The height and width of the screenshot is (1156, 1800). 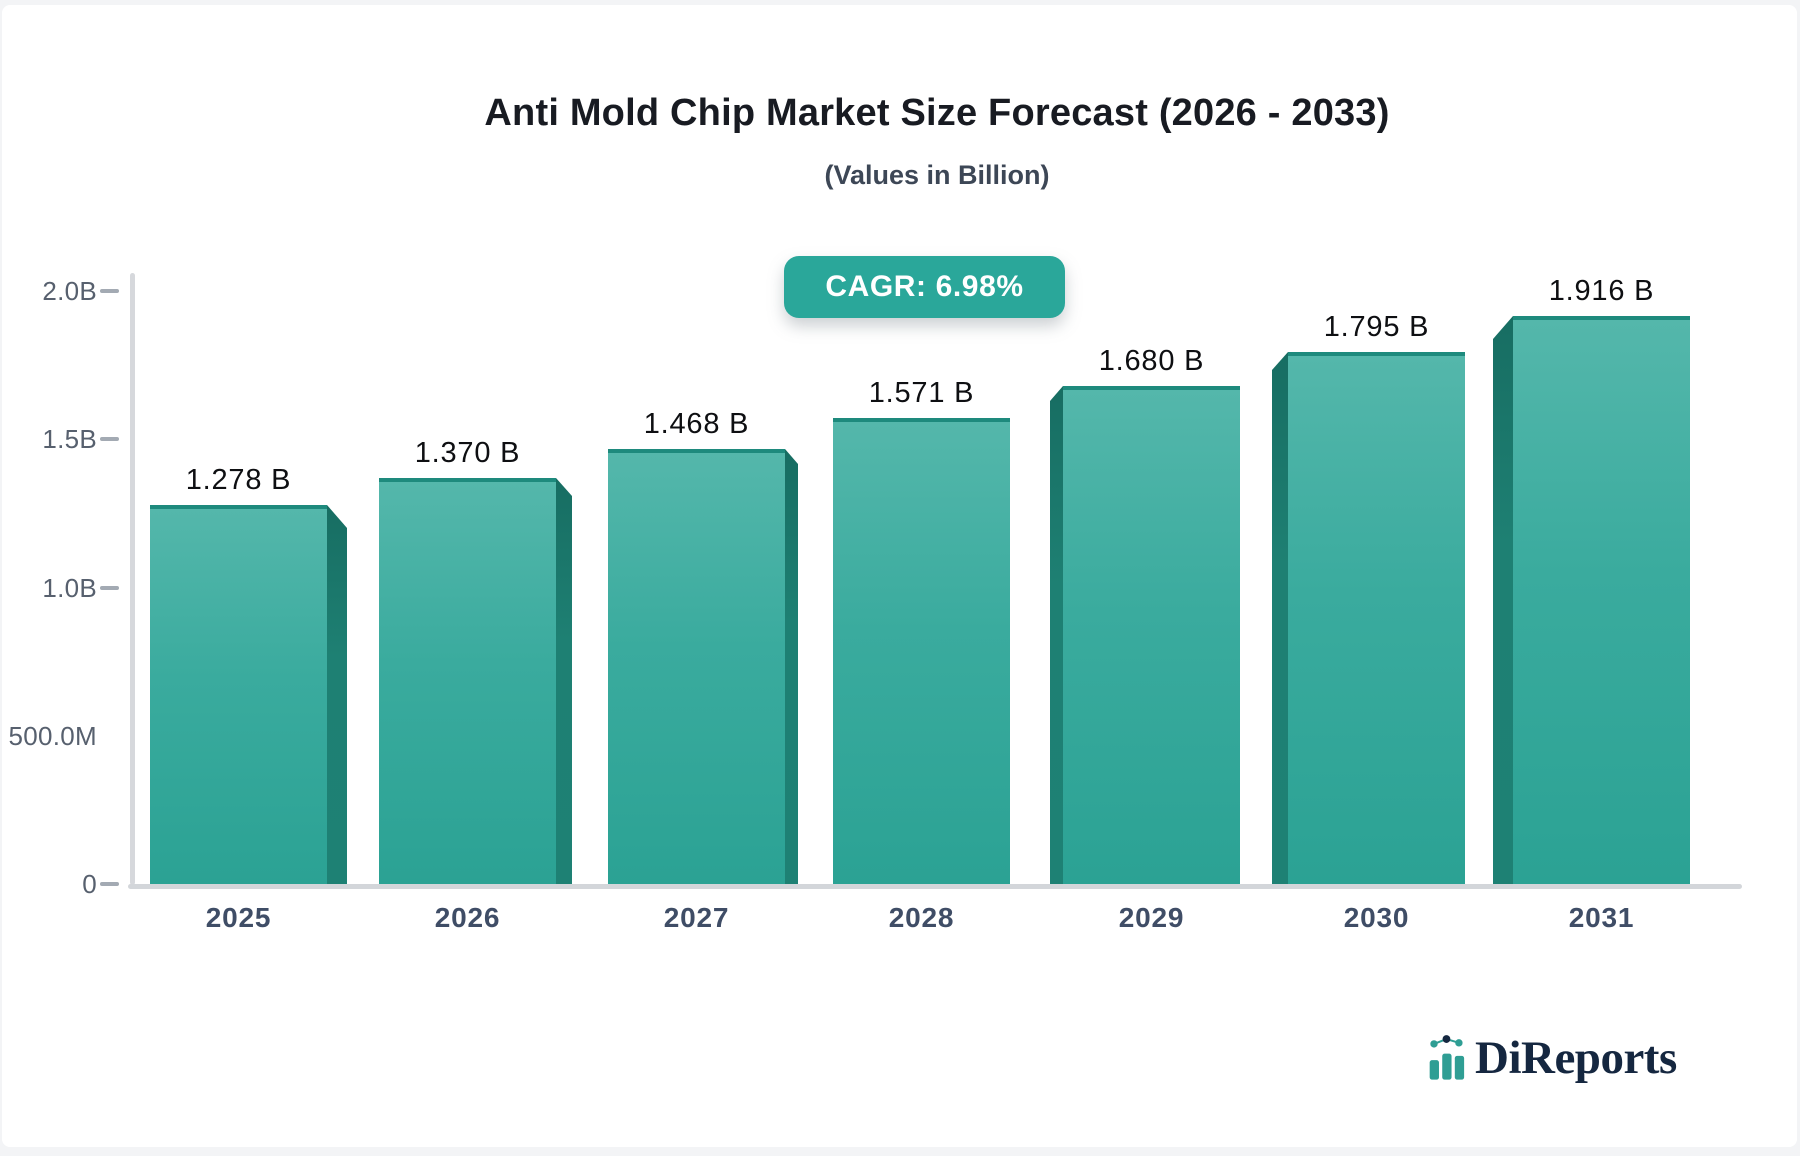 What do you see at coordinates (89, 884) in the screenshot?
I see `y-tick-label: 0` at bounding box center [89, 884].